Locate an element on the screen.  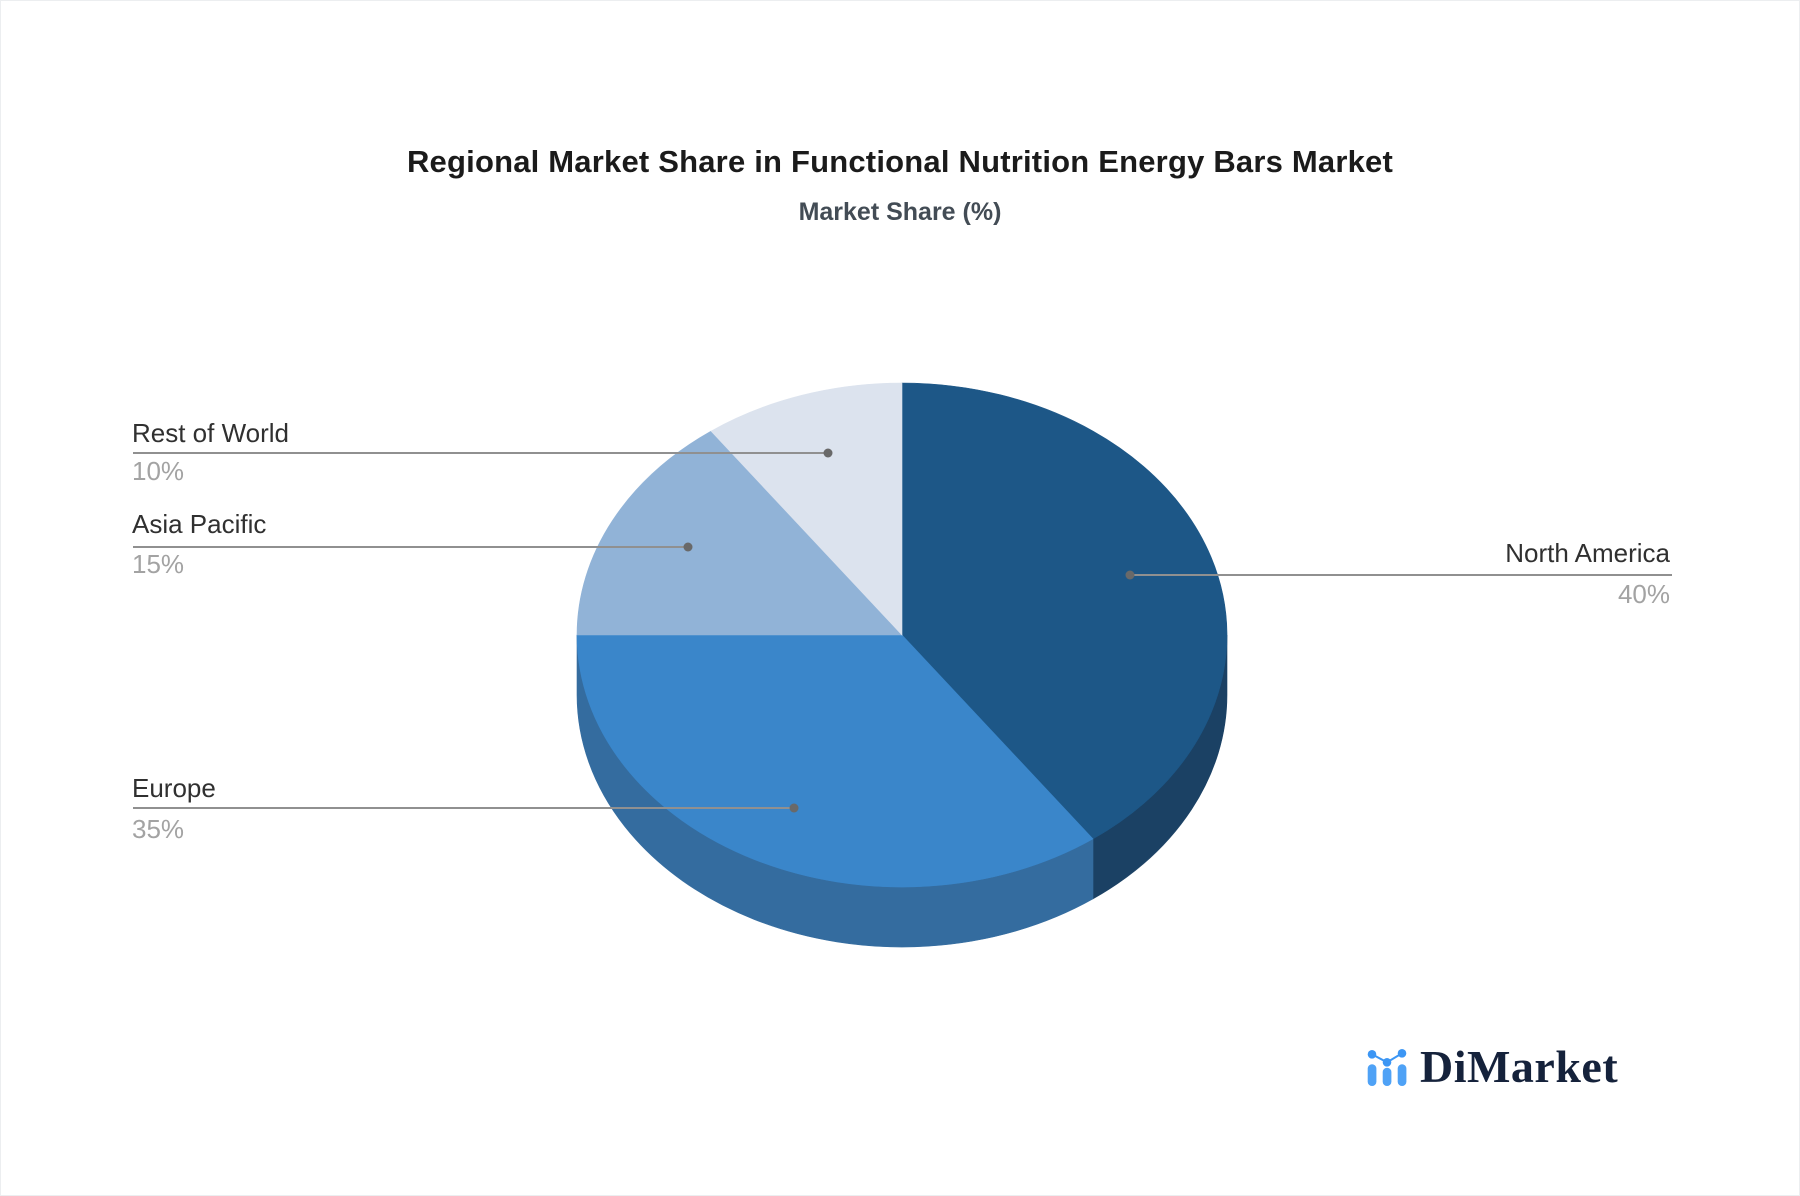
chart-subtitle: Market Share (%) is located at coordinates (900, 212).